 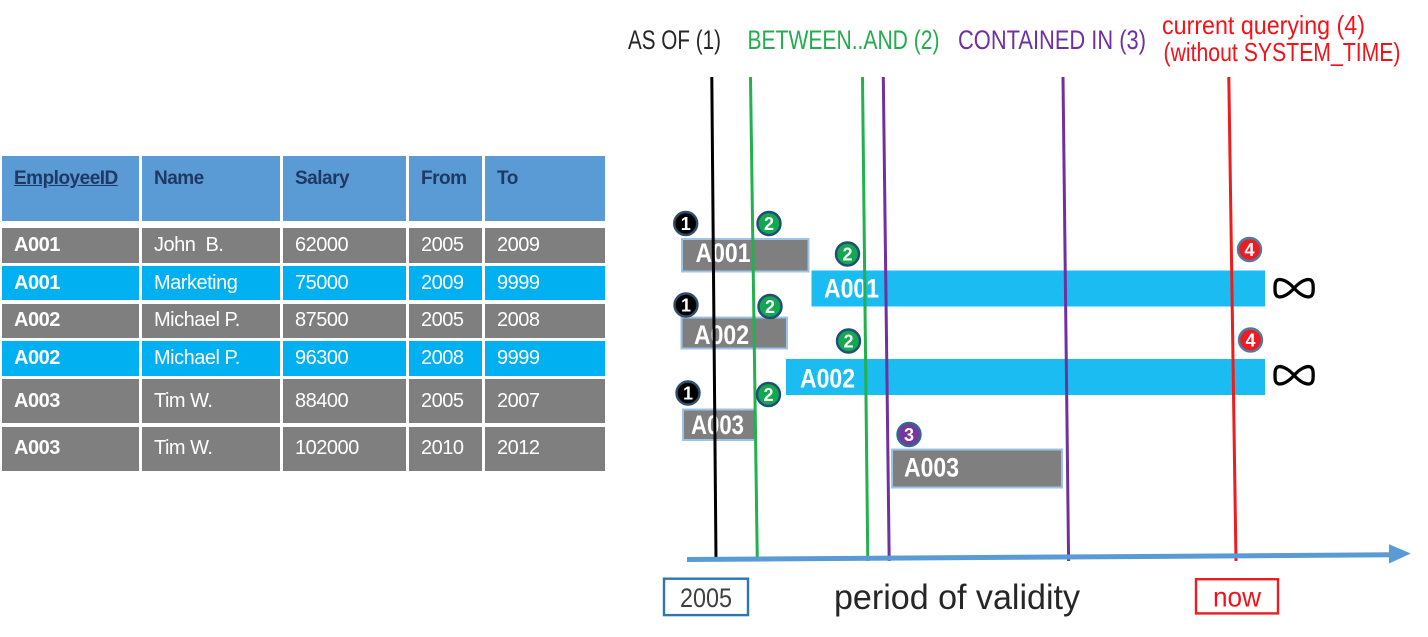 I want to click on svg-text: CONTAINED IN (3), so click(x=1052, y=40).